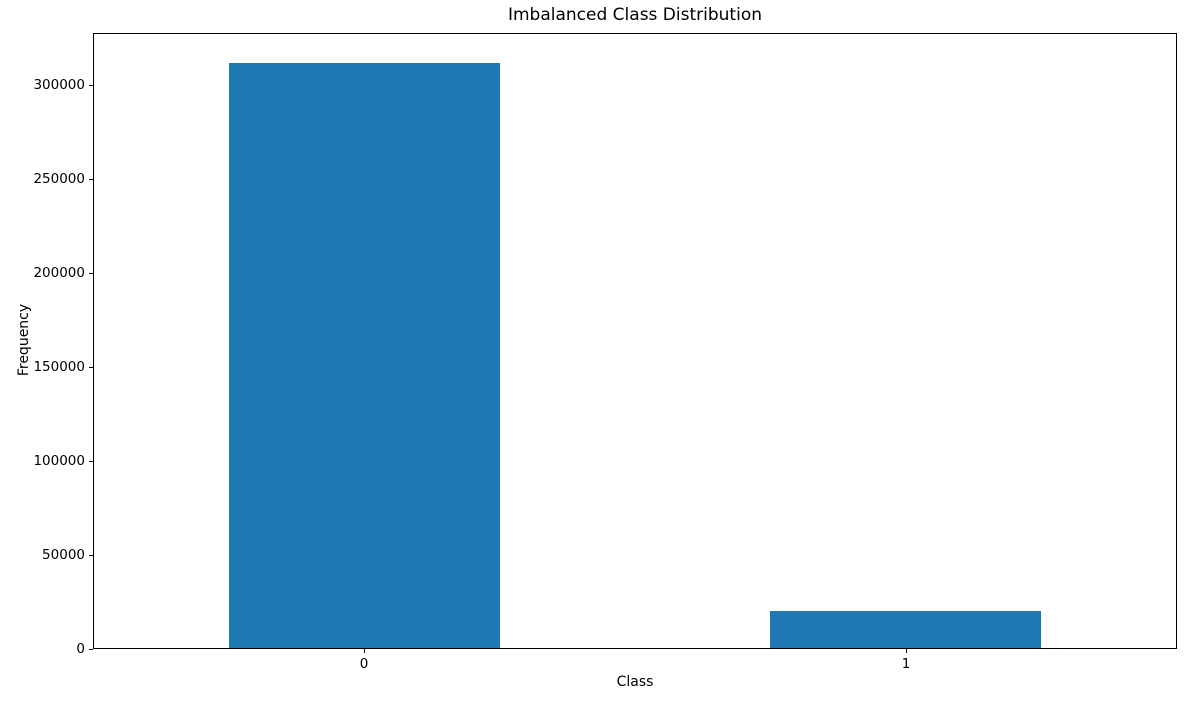 The height and width of the screenshot is (701, 1186). Describe the element at coordinates (634, 15) in the screenshot. I see `chart-title: Imbalanced Class Distribution` at that location.